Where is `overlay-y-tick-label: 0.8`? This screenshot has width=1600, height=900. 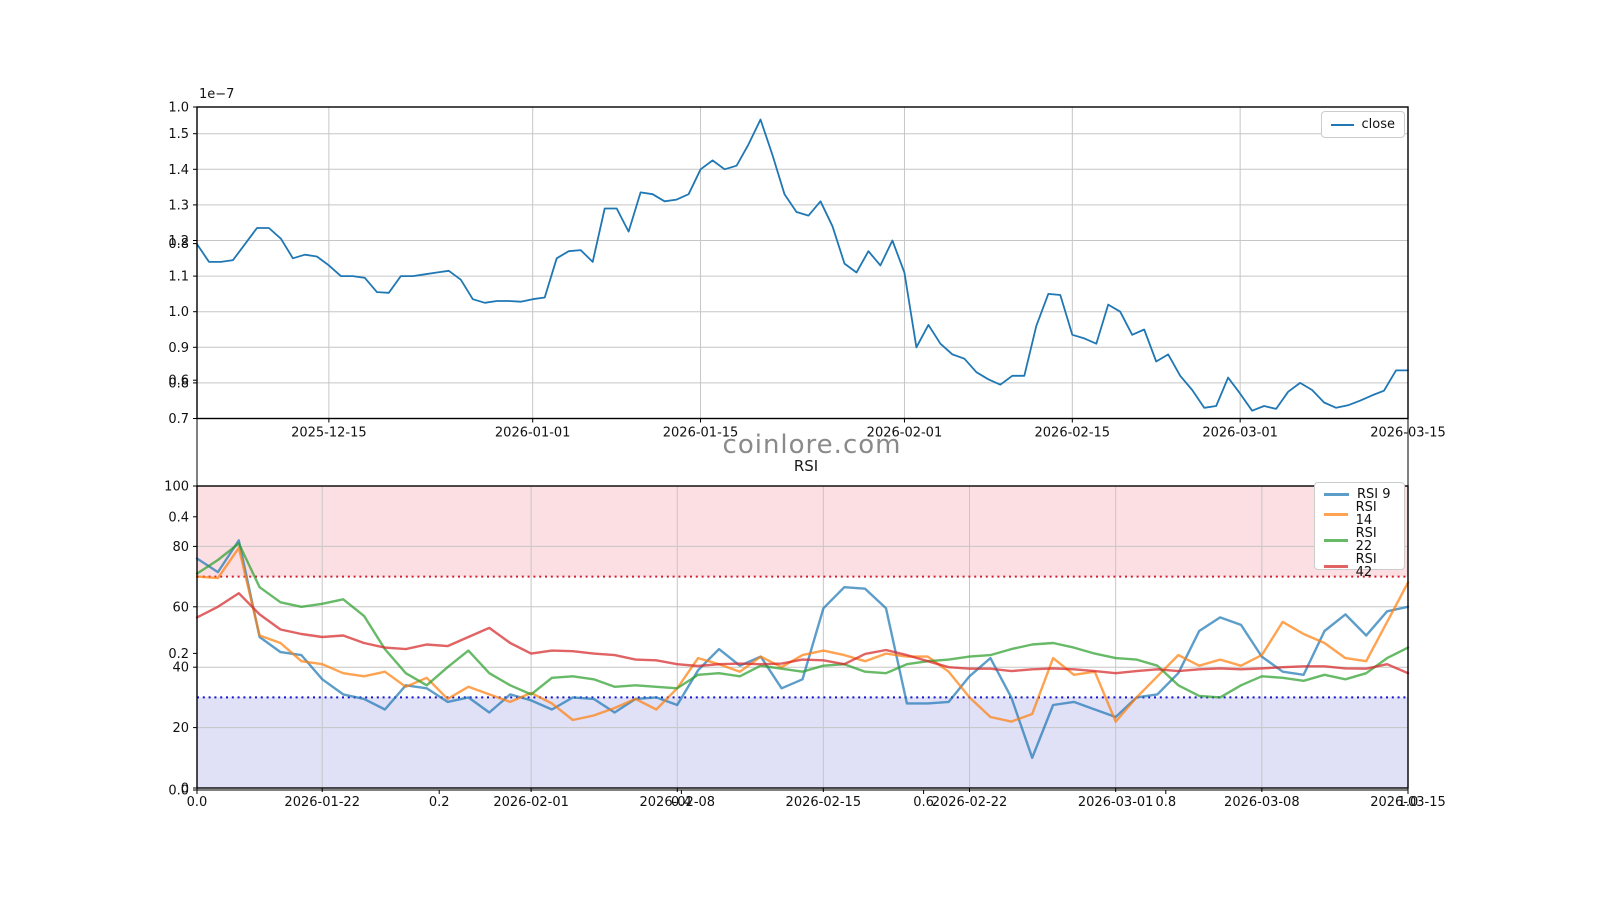 overlay-y-tick-label: 0.8 is located at coordinates (178, 244).